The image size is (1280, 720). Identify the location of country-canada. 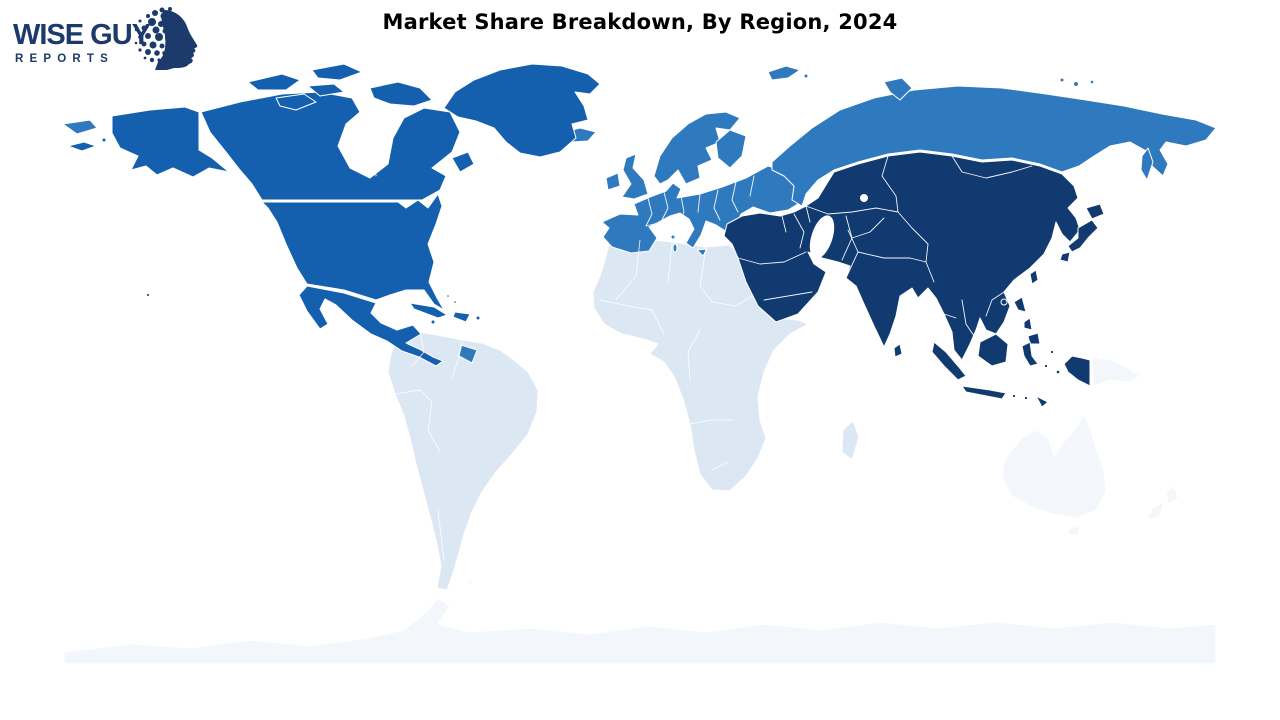
(330, 146).